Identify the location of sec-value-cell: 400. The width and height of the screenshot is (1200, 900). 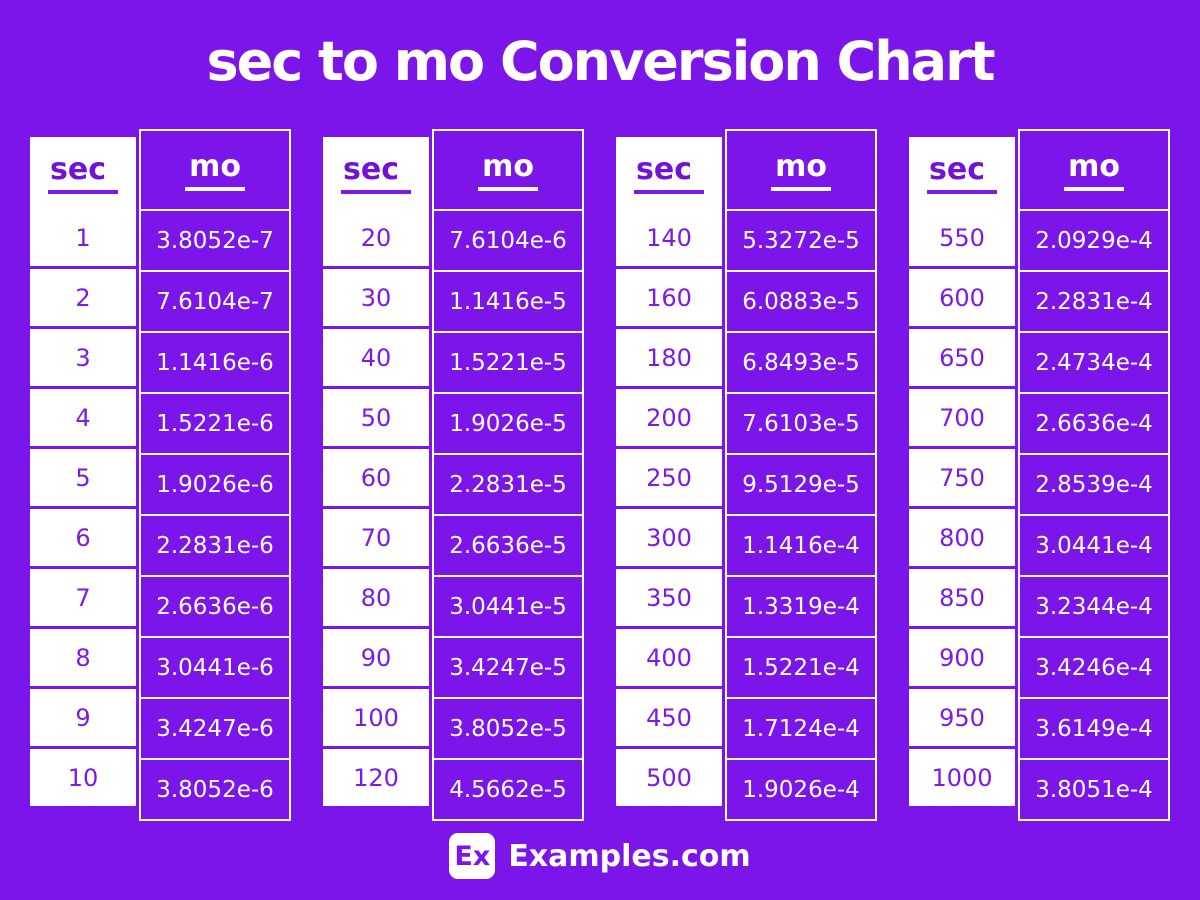
(669, 659).